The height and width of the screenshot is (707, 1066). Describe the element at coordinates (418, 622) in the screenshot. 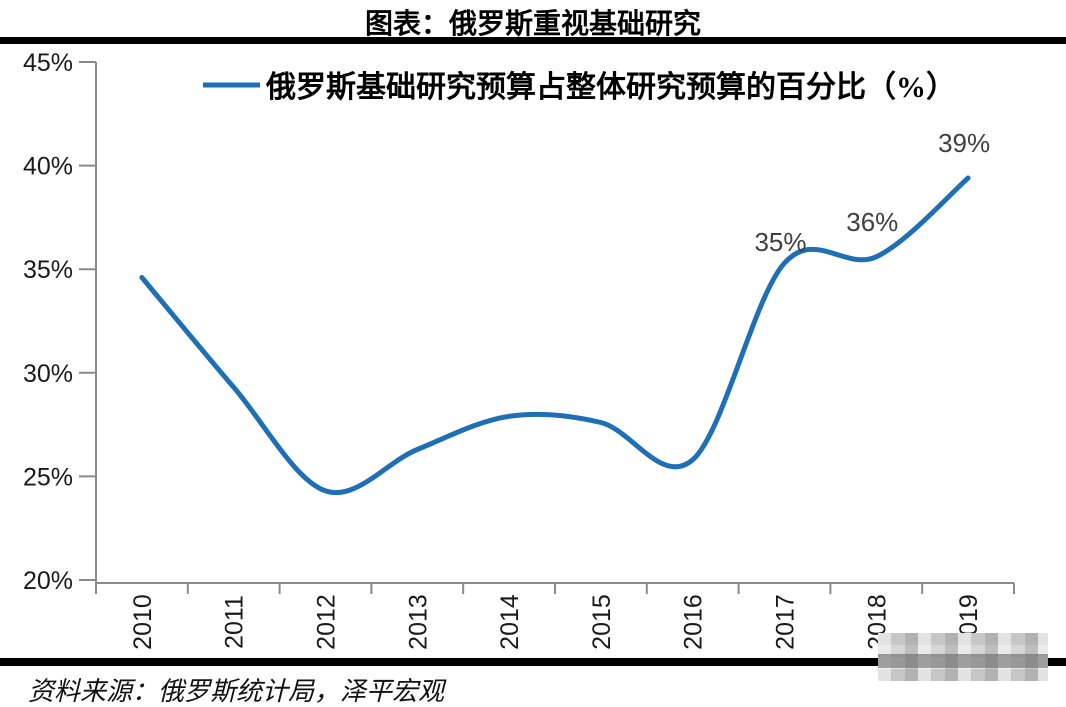

I see `x-tick-label: 2013` at that location.